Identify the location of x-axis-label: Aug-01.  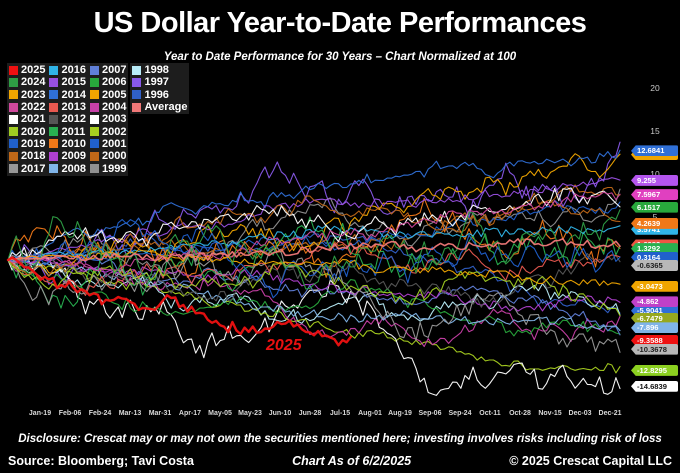
(370, 413).